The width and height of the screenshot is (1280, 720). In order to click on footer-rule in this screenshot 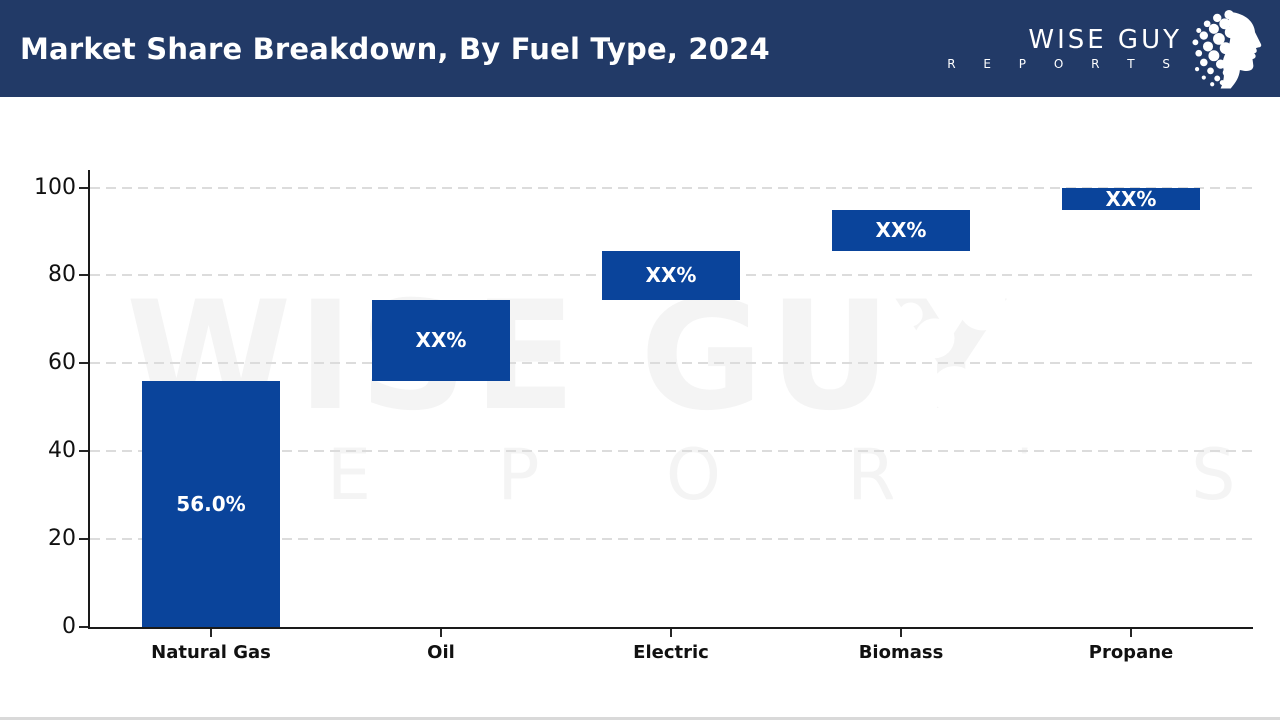, I will do `click(640, 718)`.